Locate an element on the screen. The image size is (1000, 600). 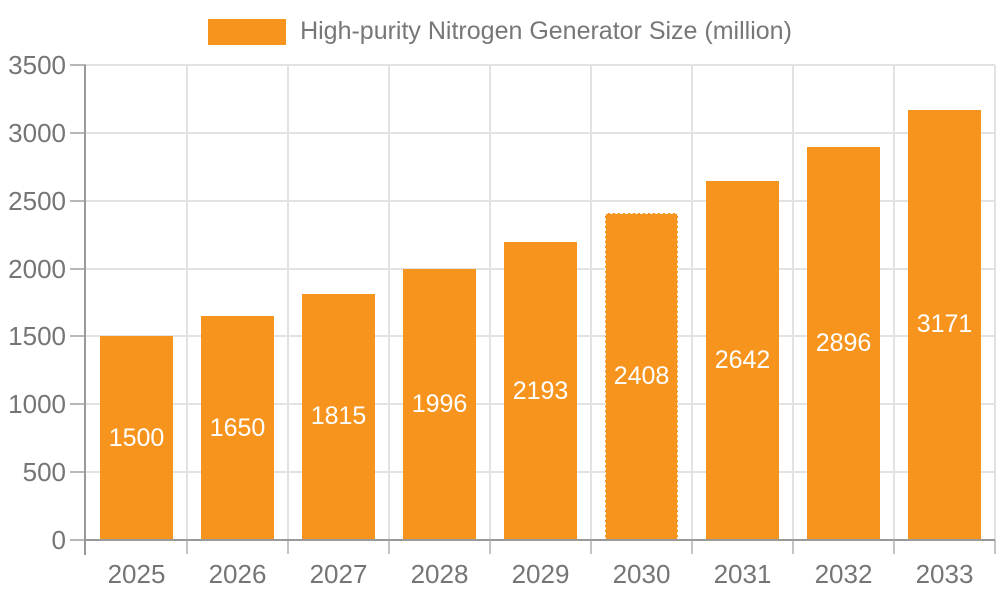
x-axis-tick-label: 2033 is located at coordinates (944, 574).